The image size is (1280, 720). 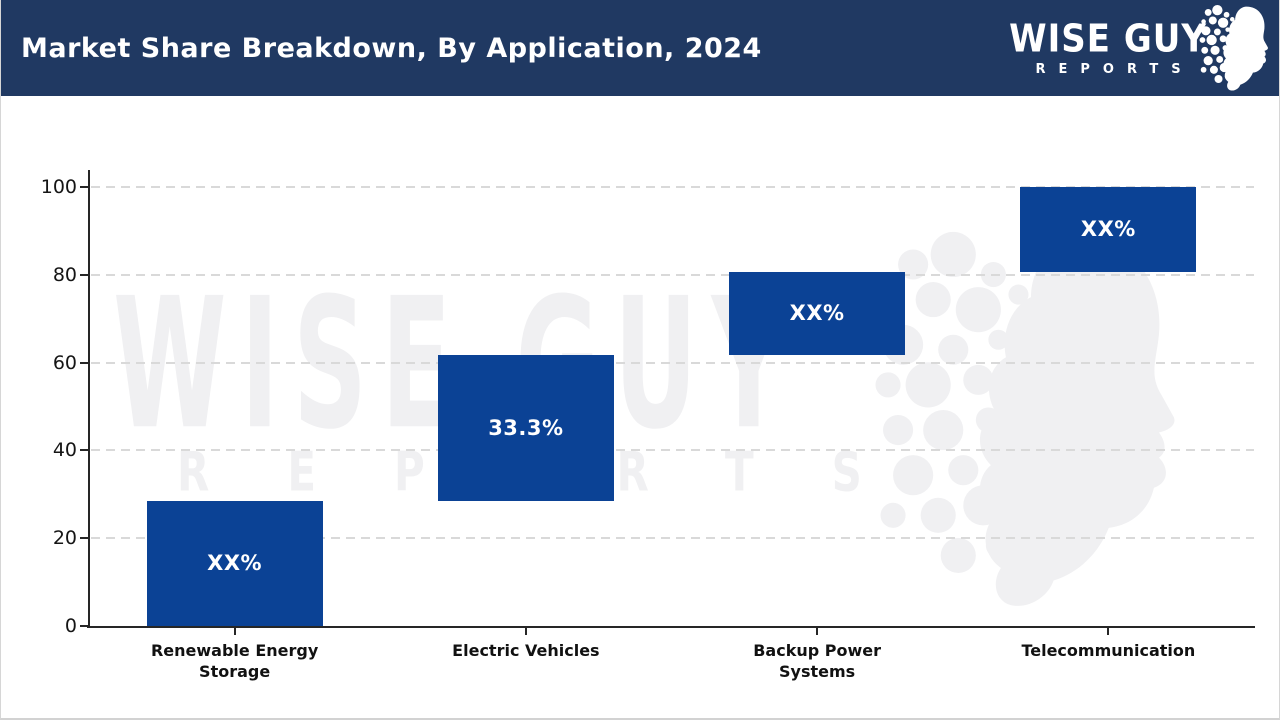 I want to click on logo-text: WISE GUY REPORTS, so click(x=1108, y=46).